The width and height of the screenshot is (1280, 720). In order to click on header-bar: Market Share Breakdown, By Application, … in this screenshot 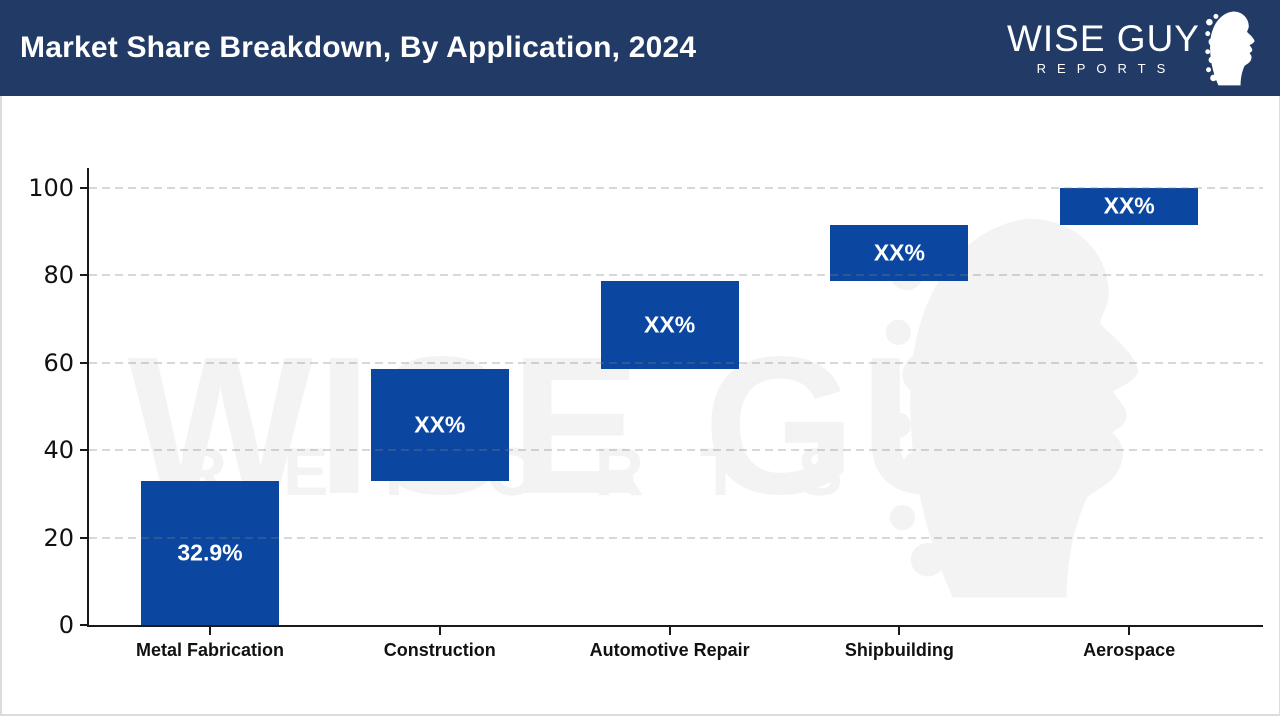, I will do `click(640, 48)`.